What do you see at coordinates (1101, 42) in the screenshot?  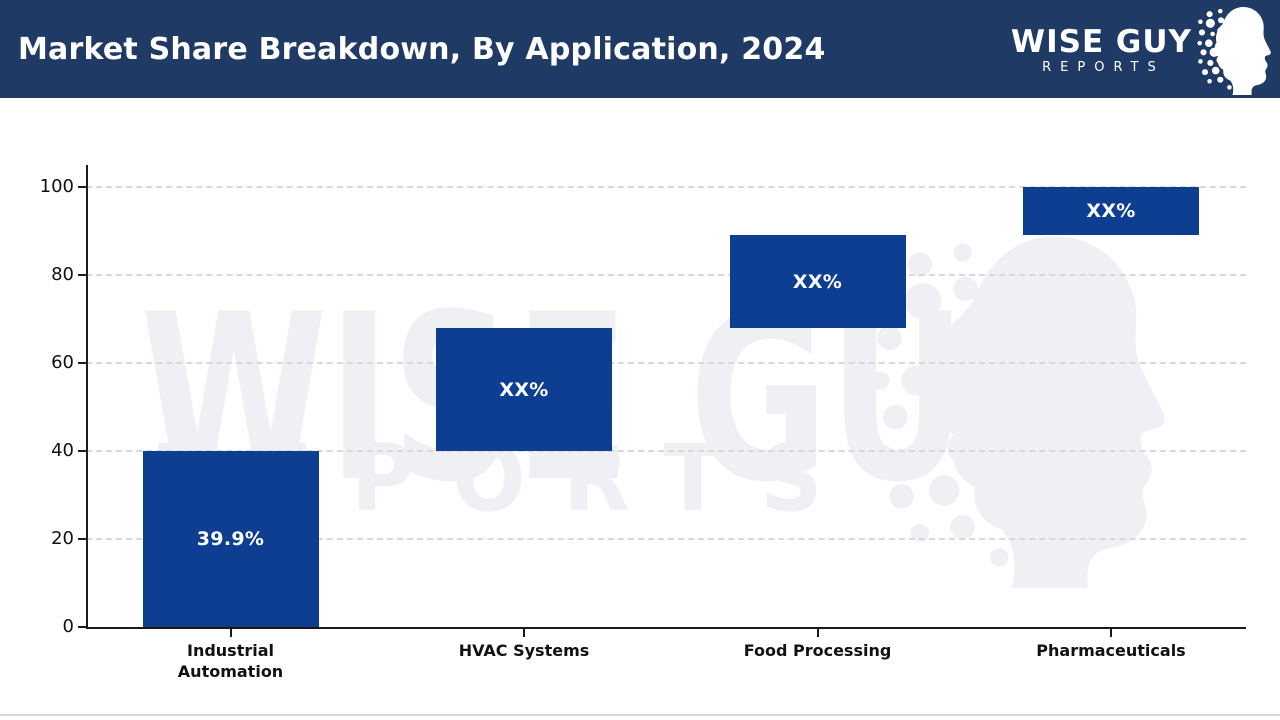 I see `logo-wordmark: WISE GUY` at bounding box center [1101, 42].